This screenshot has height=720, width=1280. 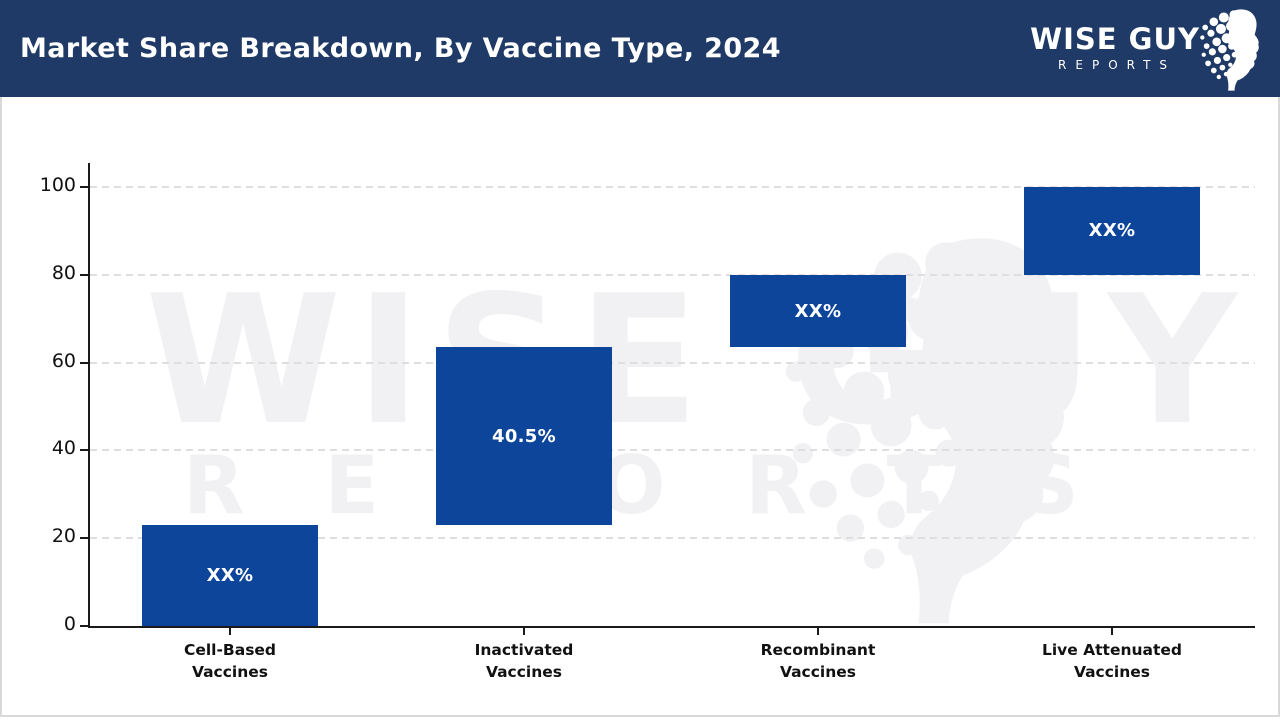 What do you see at coordinates (1112, 661) in the screenshot?
I see `x-category-label-3: Live Attenuated Vaccines` at bounding box center [1112, 661].